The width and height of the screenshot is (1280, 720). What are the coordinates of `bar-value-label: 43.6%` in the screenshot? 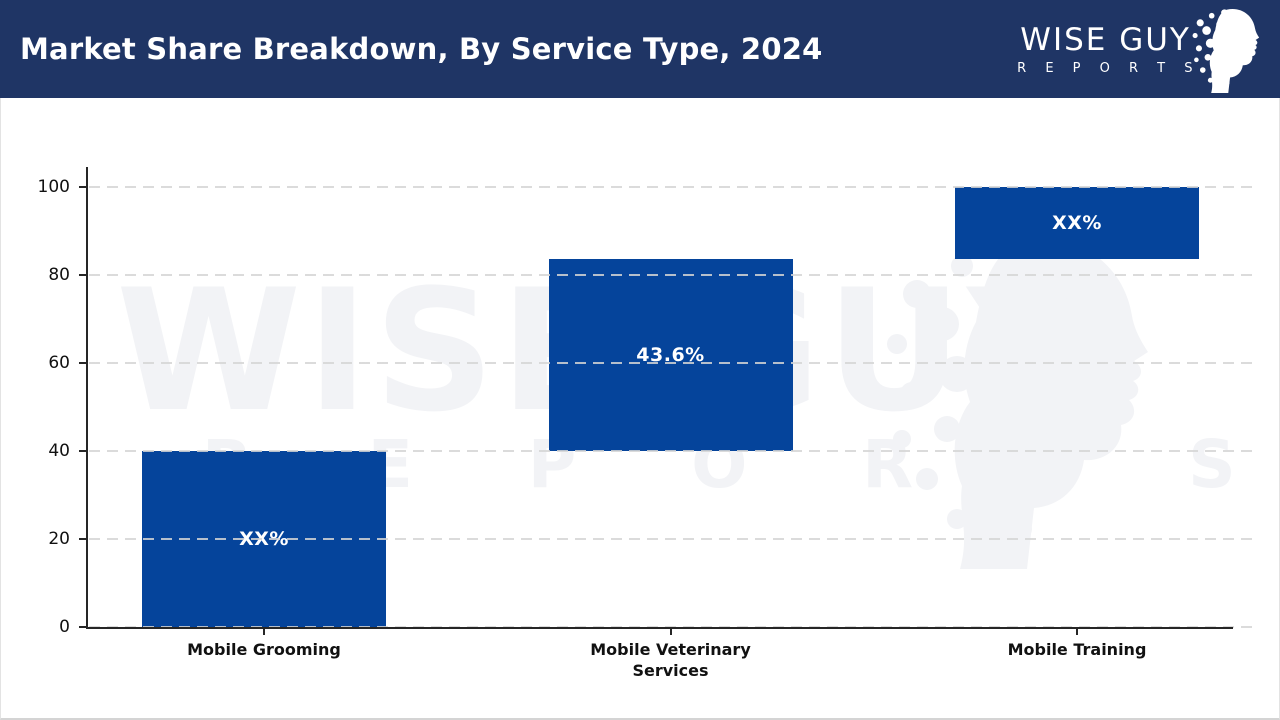 It's located at (670, 355).